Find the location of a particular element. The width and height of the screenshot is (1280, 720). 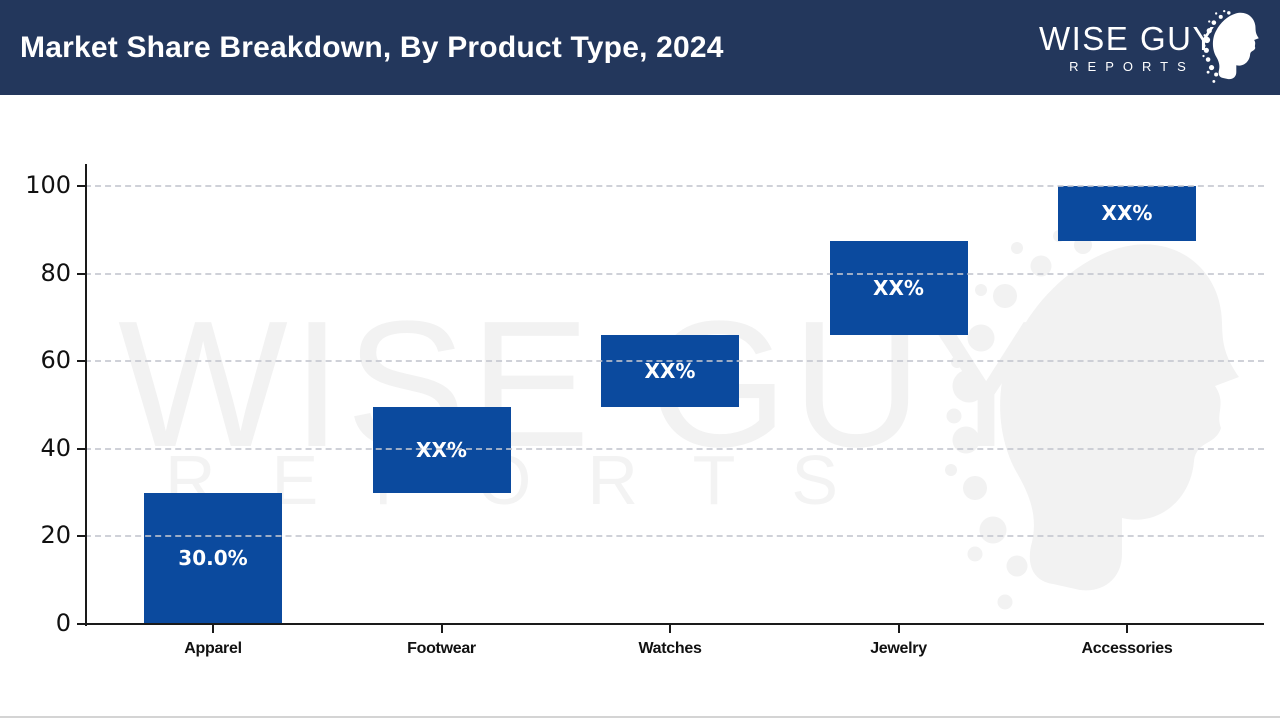

y-axis-label: 20 is located at coordinates (55, 535).